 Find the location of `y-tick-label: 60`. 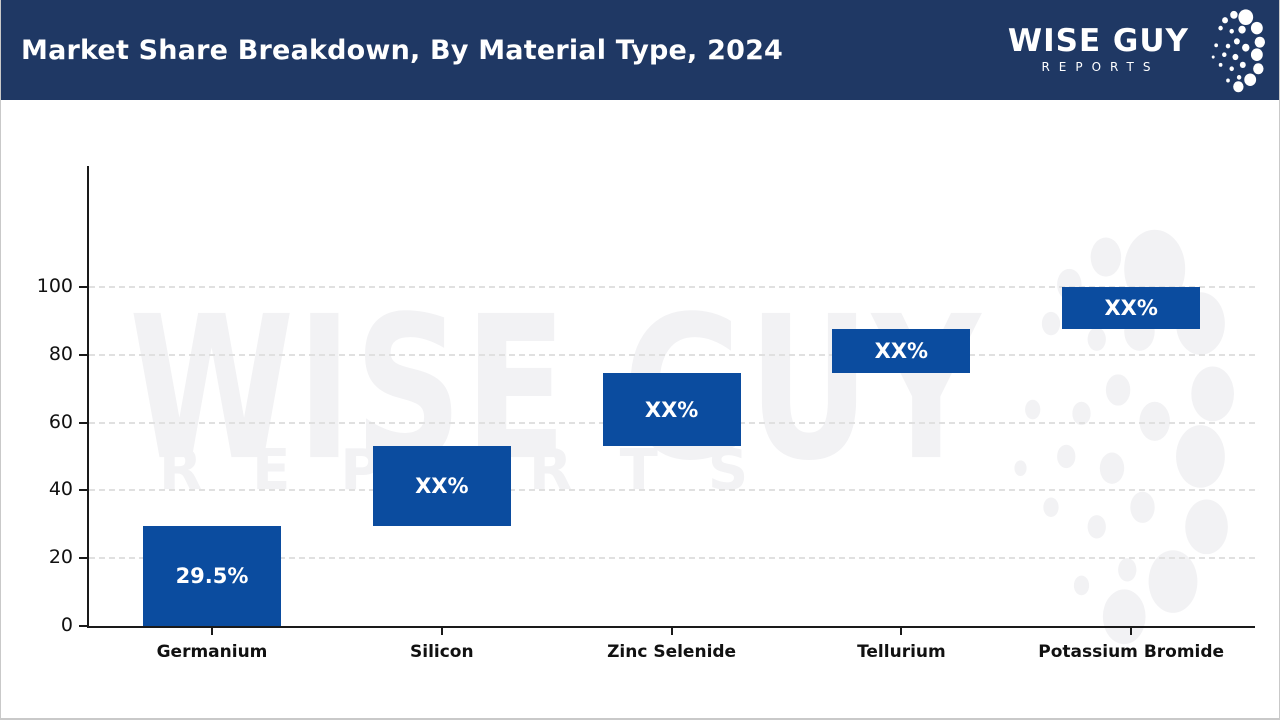

y-tick-label: 60 is located at coordinates (60, 421).